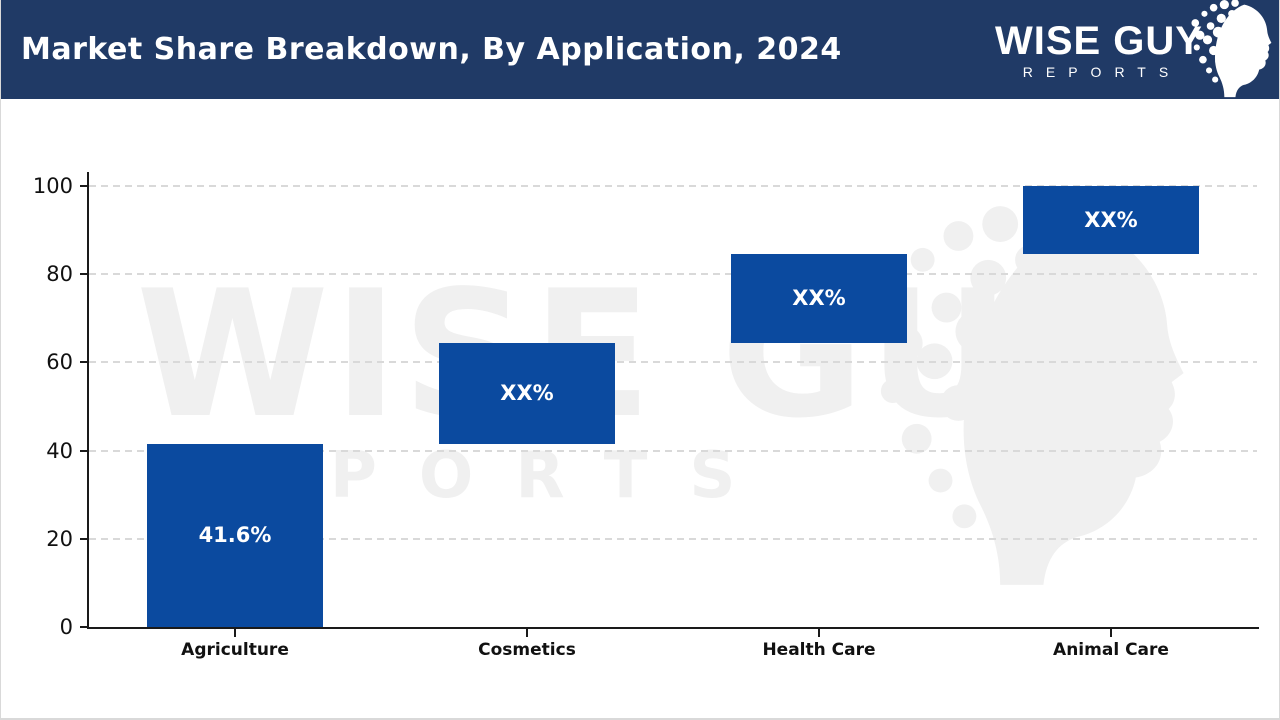  I want to click on y-tick-label-80: 80, so click(59, 274).